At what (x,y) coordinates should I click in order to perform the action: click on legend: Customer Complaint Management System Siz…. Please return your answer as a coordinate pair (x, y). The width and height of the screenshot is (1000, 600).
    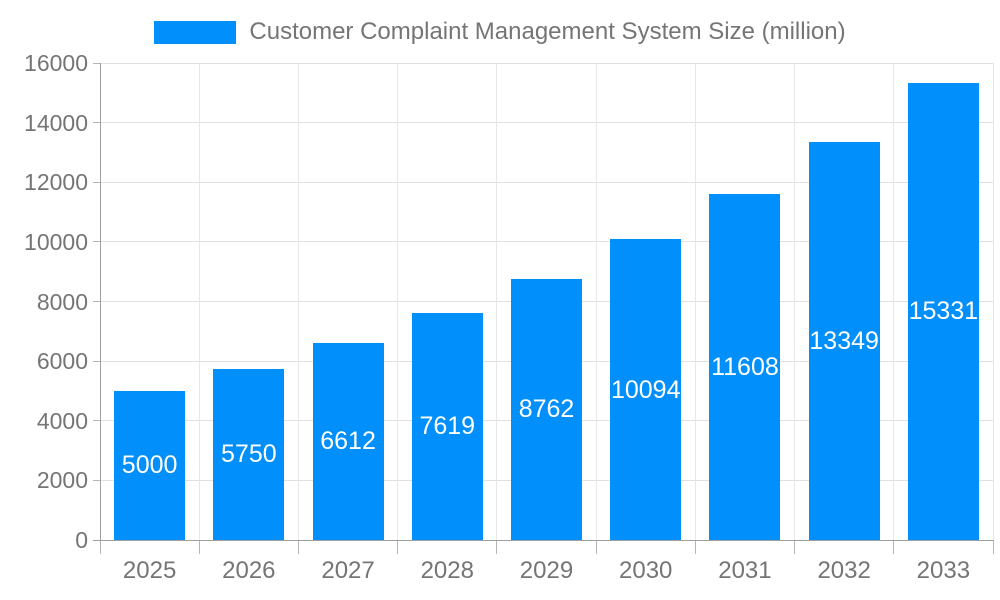
    Looking at the image, I should click on (500, 32).